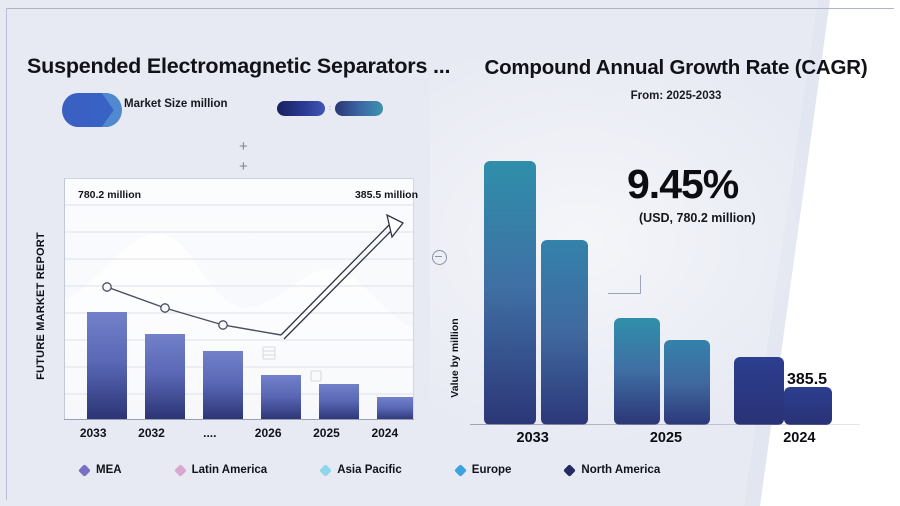 This screenshot has width=900, height=506. Describe the element at coordinates (369, 470) in the screenshot. I see `legend-label-asia-pacific: Asia Pacific` at that location.